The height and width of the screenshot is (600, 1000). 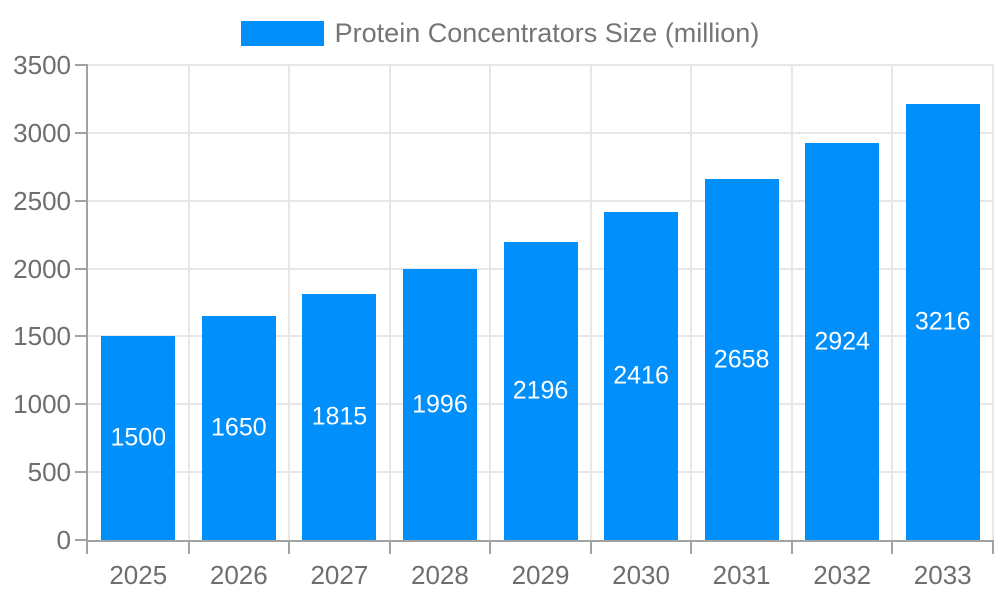 What do you see at coordinates (238, 575) in the screenshot?
I see `x-axis-label: 2026` at bounding box center [238, 575].